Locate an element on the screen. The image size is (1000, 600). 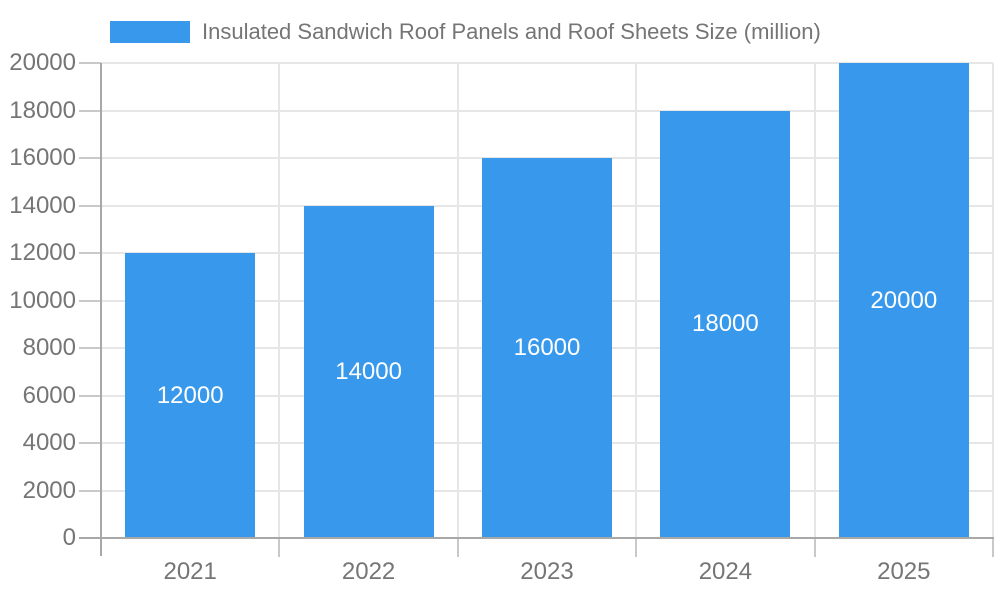
bar-value-label: 12000 is located at coordinates (190, 395).